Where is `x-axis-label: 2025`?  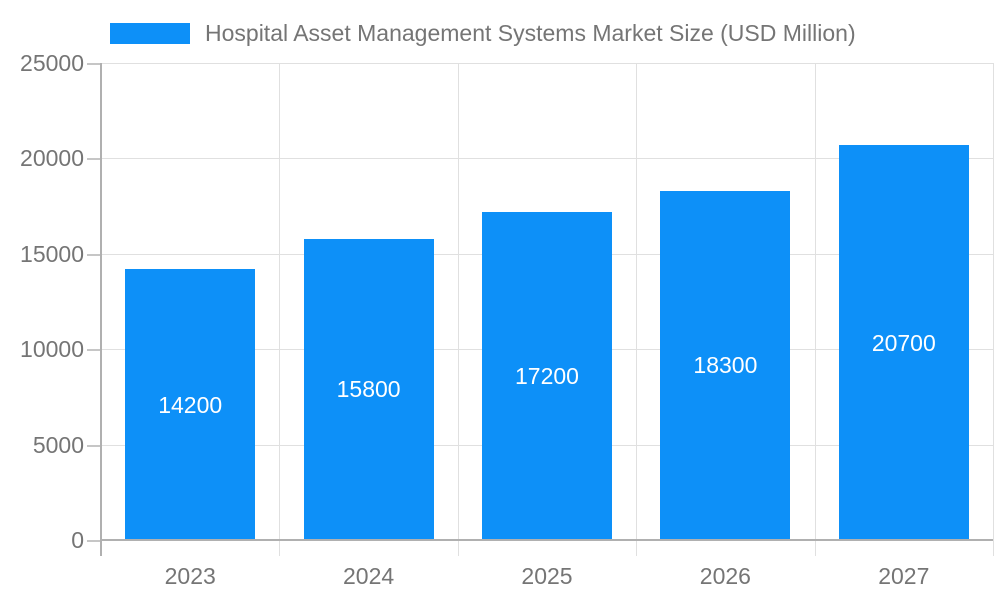
x-axis-label: 2025 is located at coordinates (547, 576).